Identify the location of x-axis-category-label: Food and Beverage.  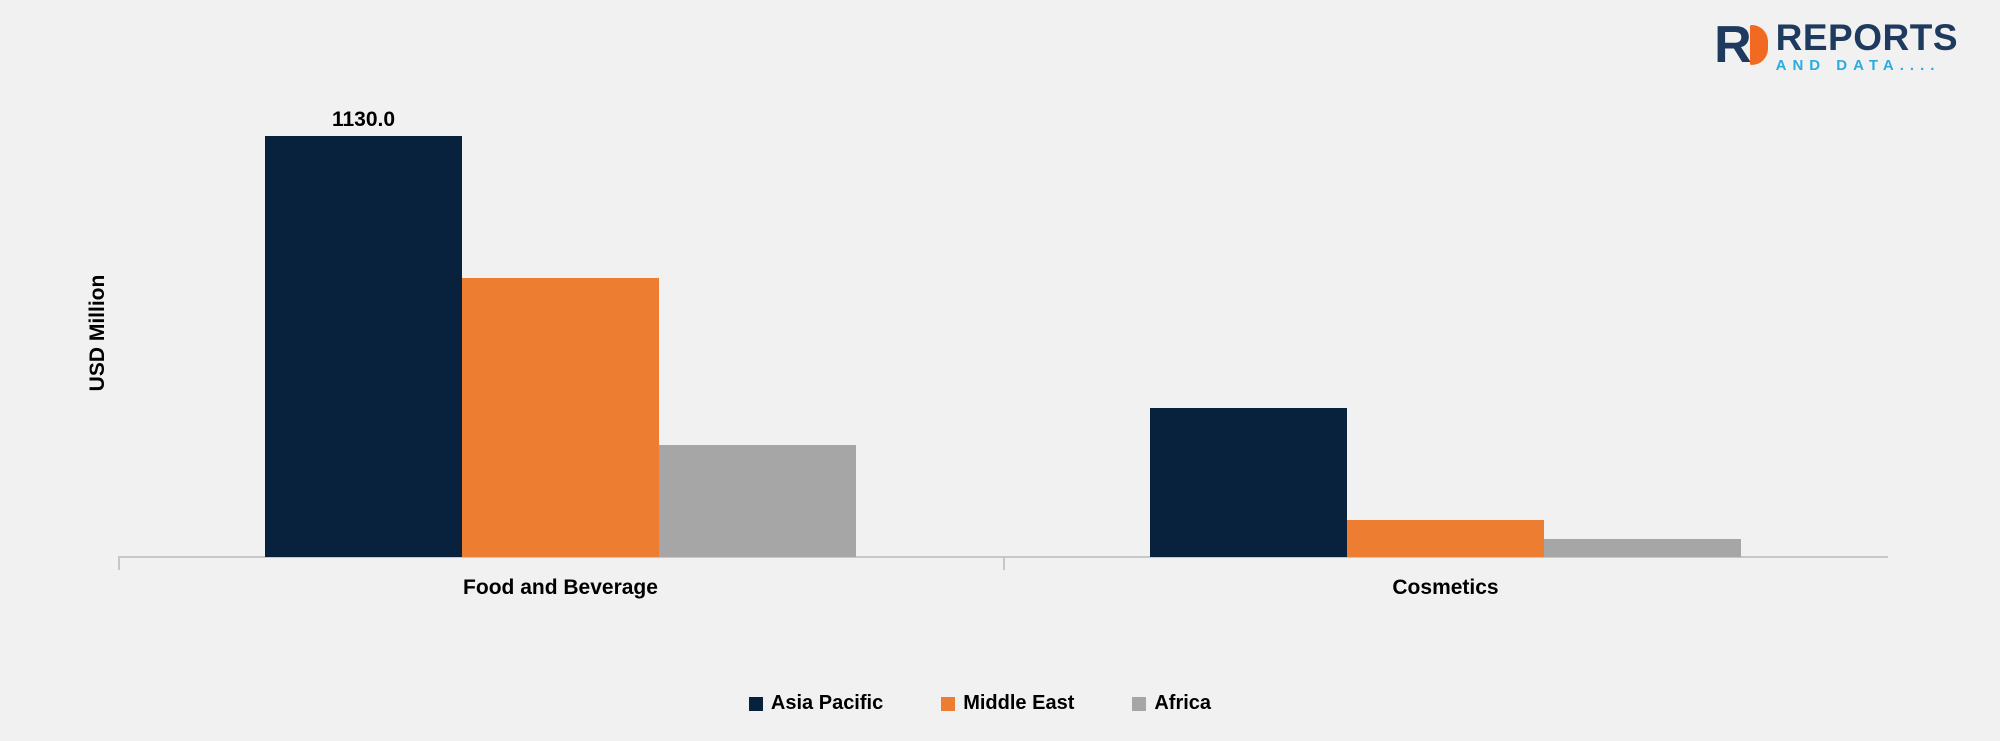
(560, 587).